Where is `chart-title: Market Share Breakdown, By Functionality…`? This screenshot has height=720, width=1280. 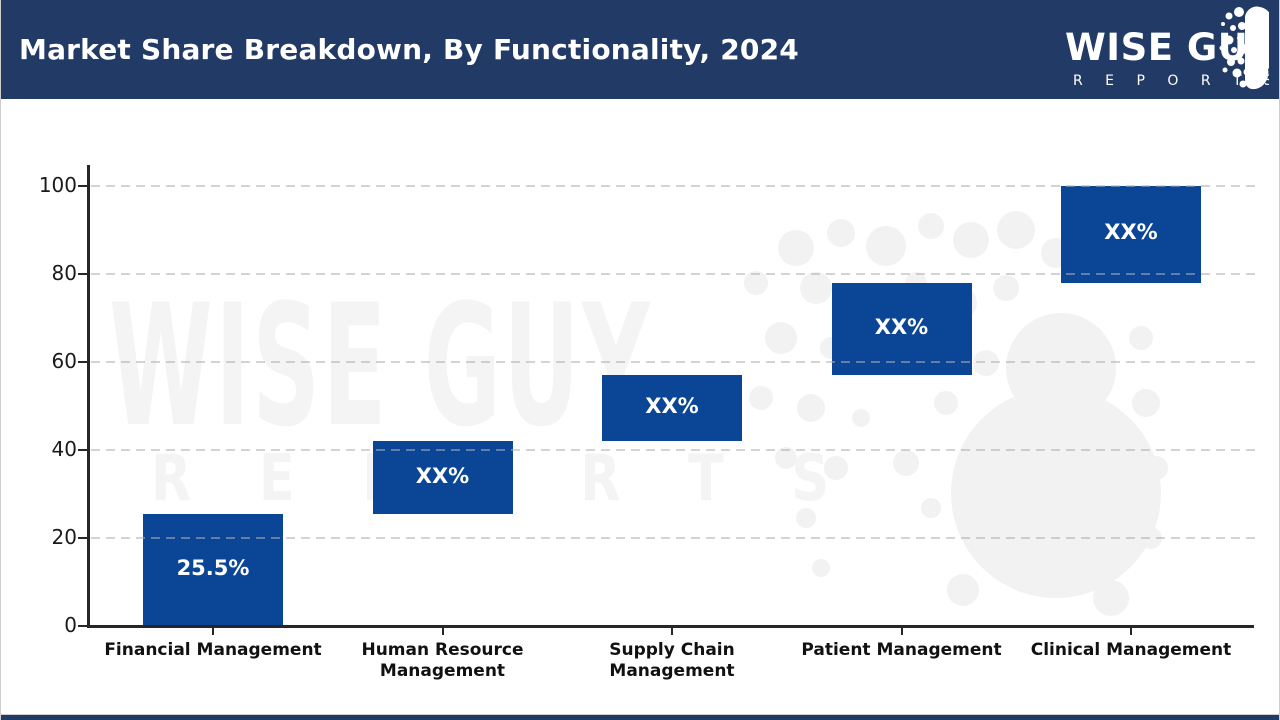
chart-title: Market Share Breakdown, By Functionality… is located at coordinates (409, 49).